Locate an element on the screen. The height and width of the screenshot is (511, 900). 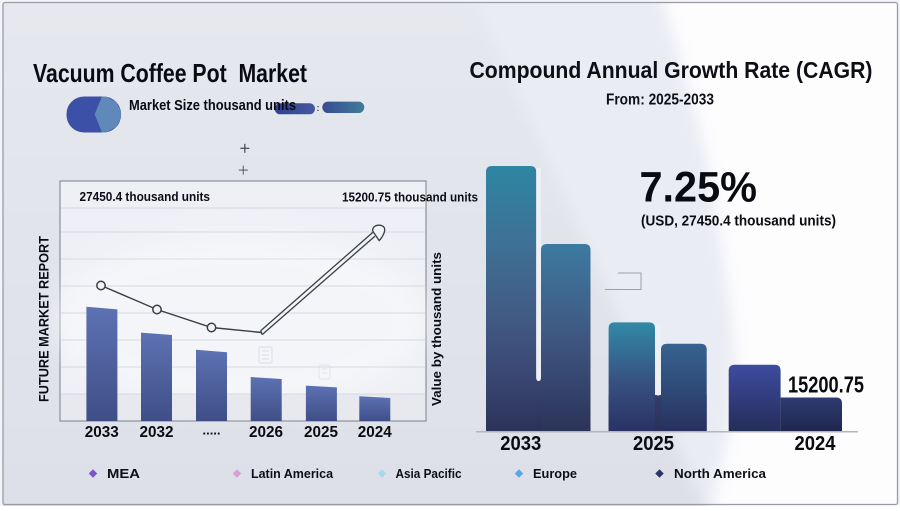
svg-text: (USD, 27450.4 thousand units) is located at coordinates (738, 221).